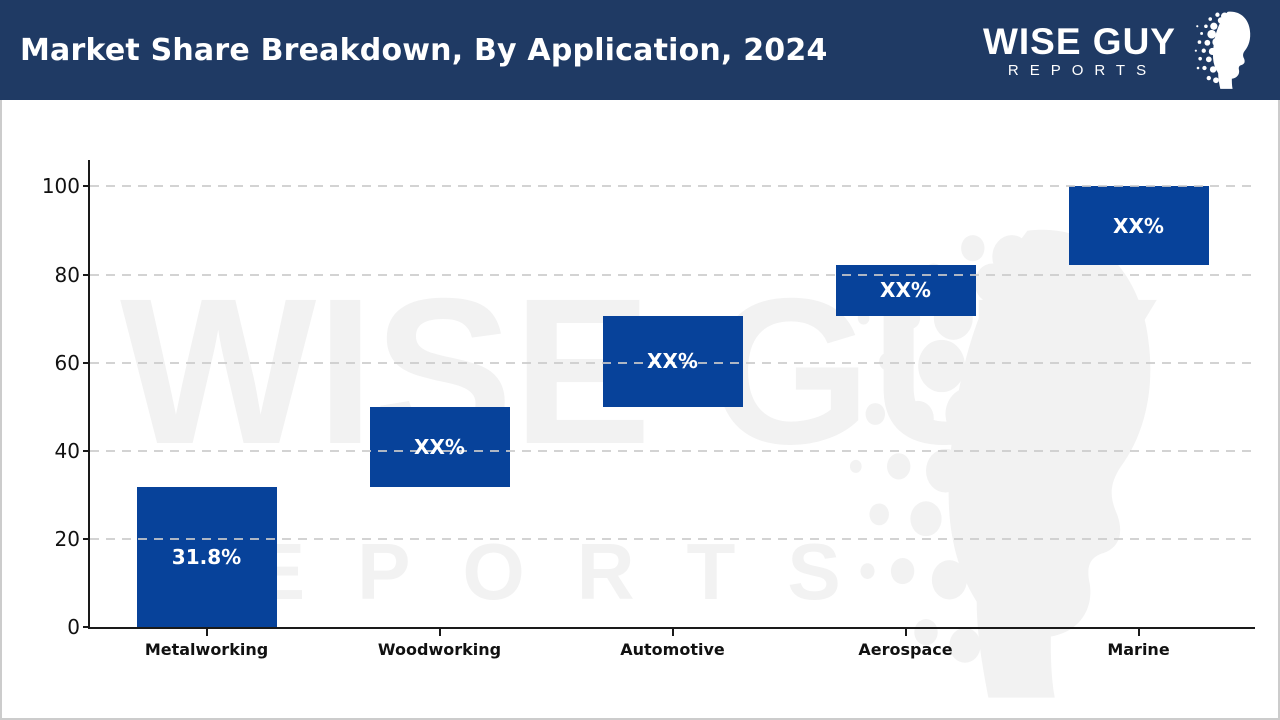 The image size is (1280, 720). What do you see at coordinates (1082, 70) in the screenshot?
I see `brand-subtitle: REPORTS` at bounding box center [1082, 70].